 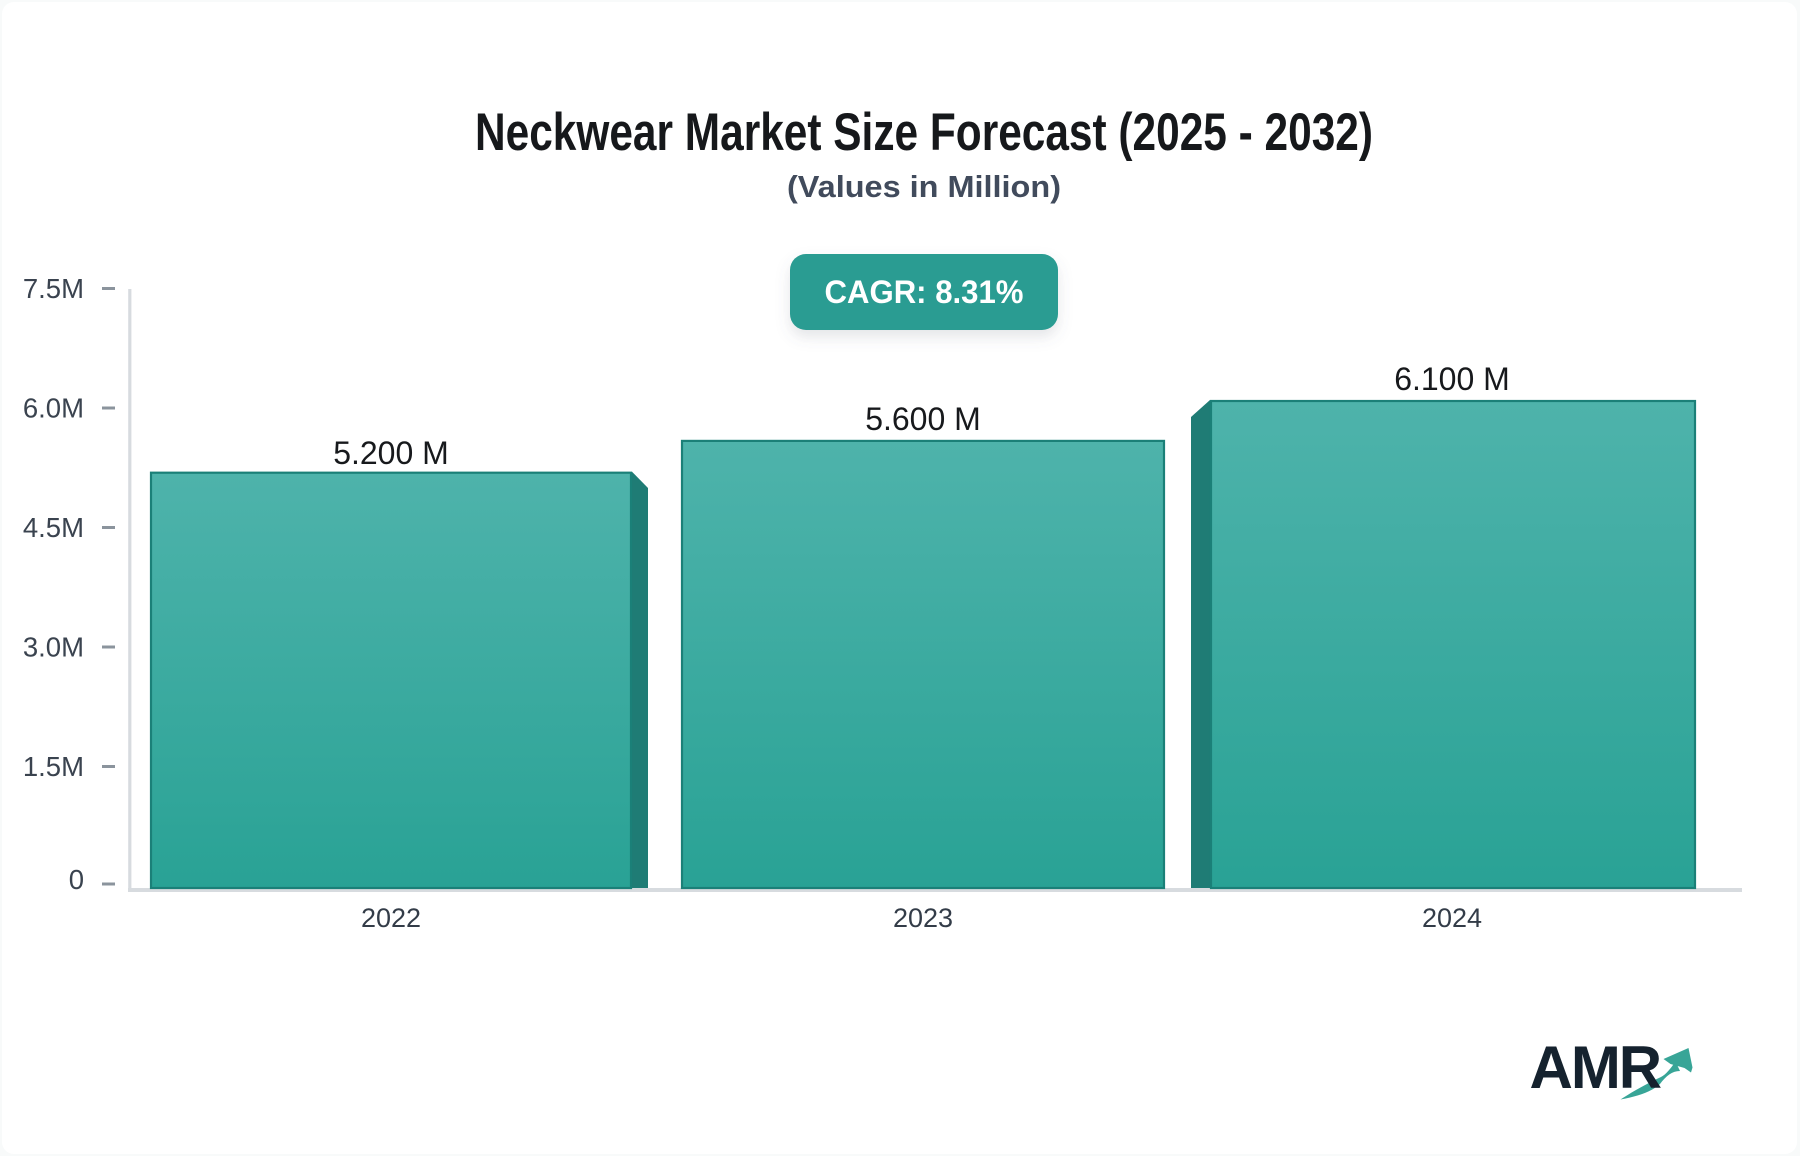 What do you see at coordinates (53, 288) in the screenshot?
I see `svg-text: 7.5M` at bounding box center [53, 288].